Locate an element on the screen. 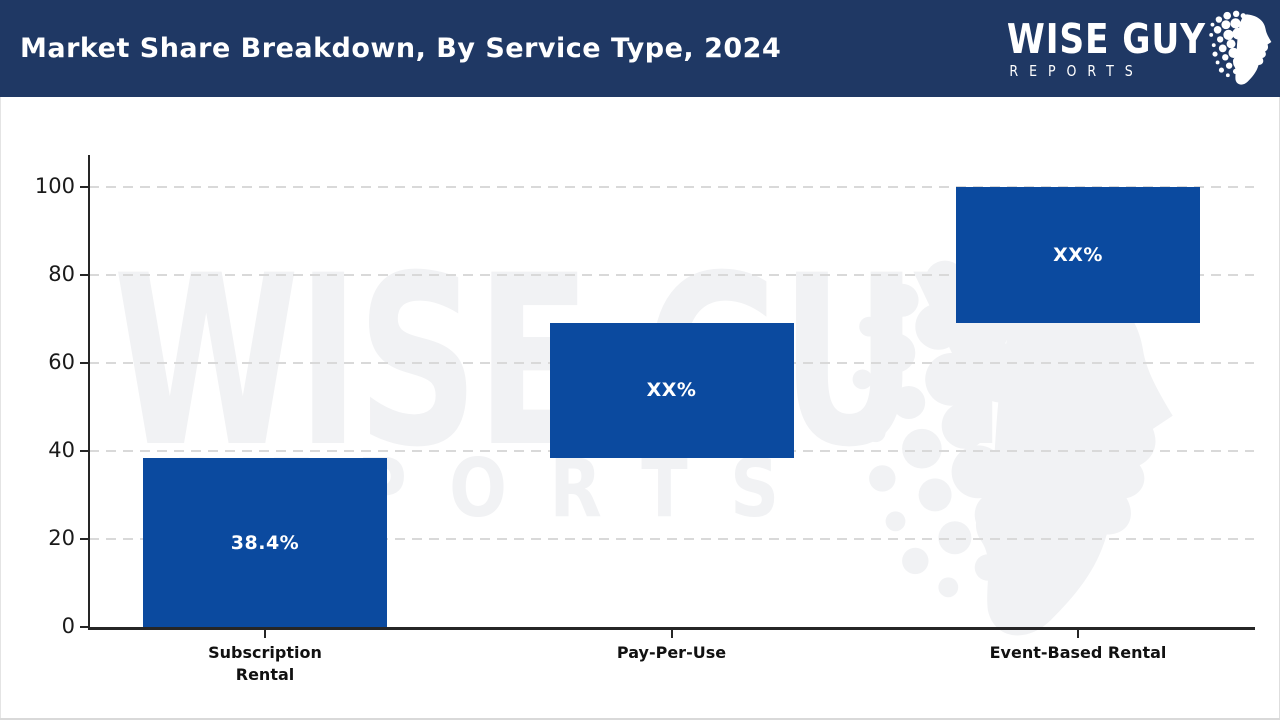 The height and width of the screenshot is (720, 1280). y-axis-spine is located at coordinates (89, 392).